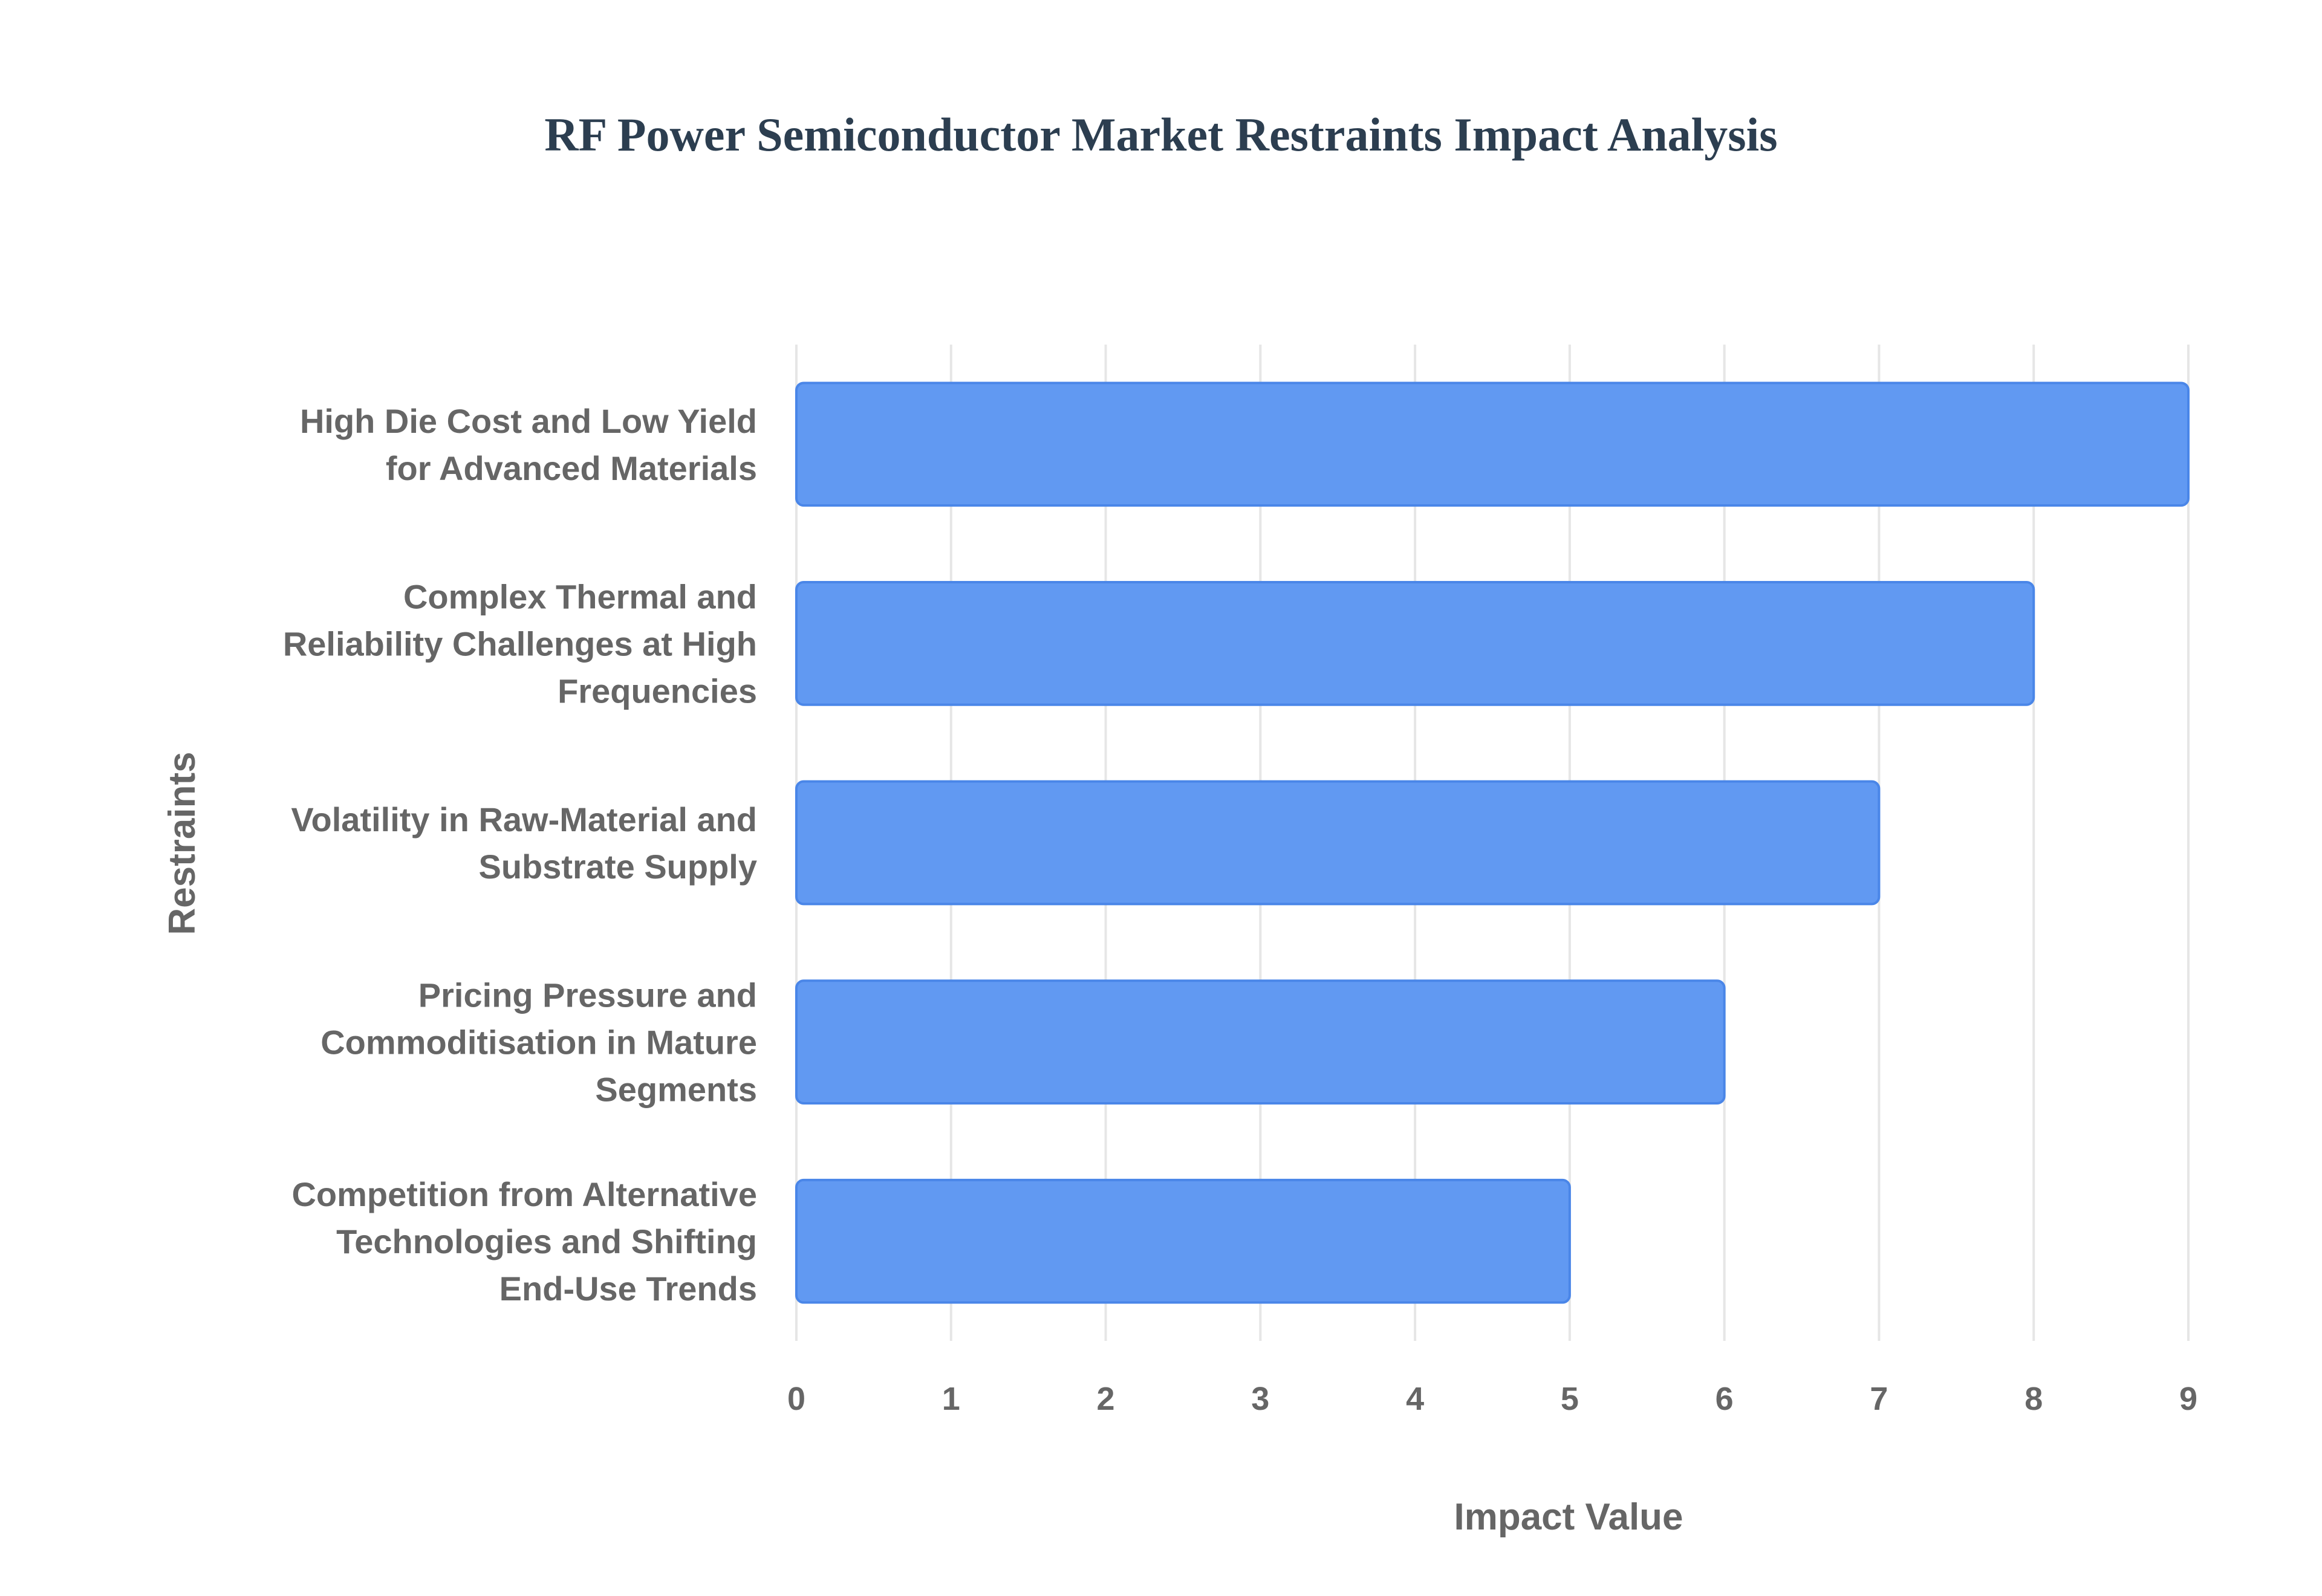 The width and height of the screenshot is (2322, 1596). Describe the element at coordinates (2033, 1399) in the screenshot. I see `x-tick-label: 8` at that location.